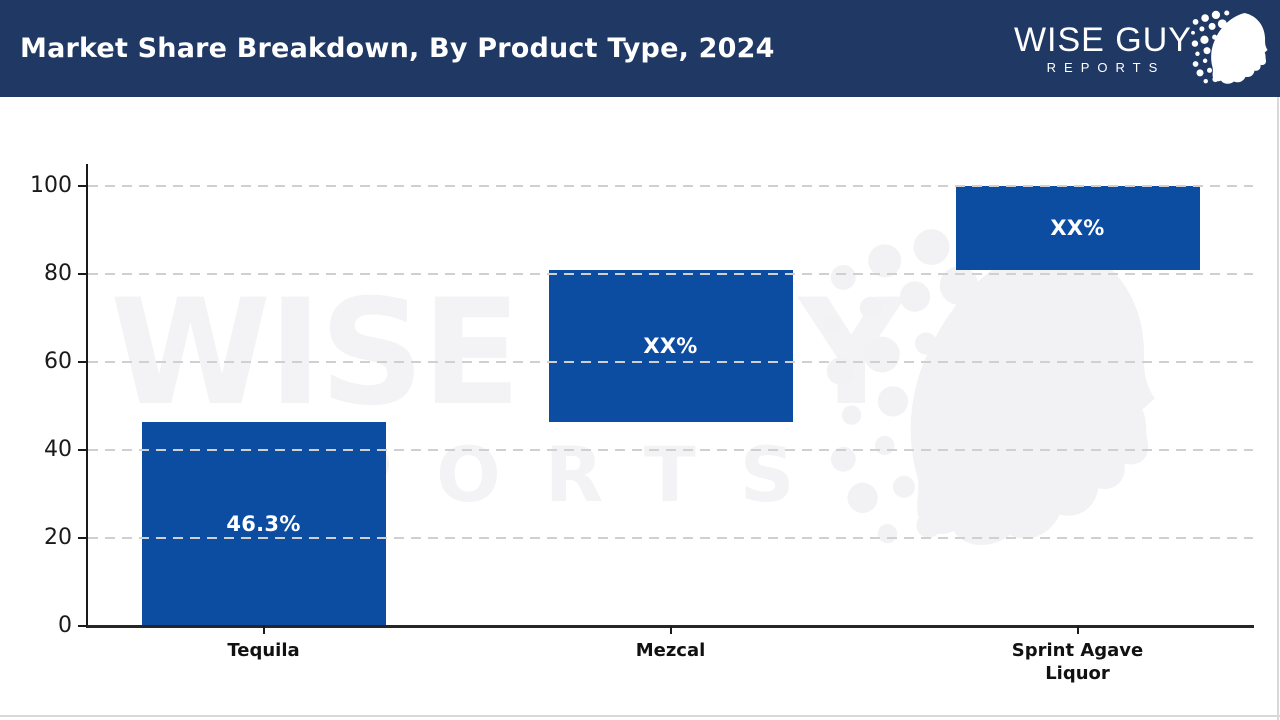 The width and height of the screenshot is (1280, 720). Describe the element at coordinates (58, 273) in the screenshot. I see `y-axis-tick-label-80: 80` at that location.